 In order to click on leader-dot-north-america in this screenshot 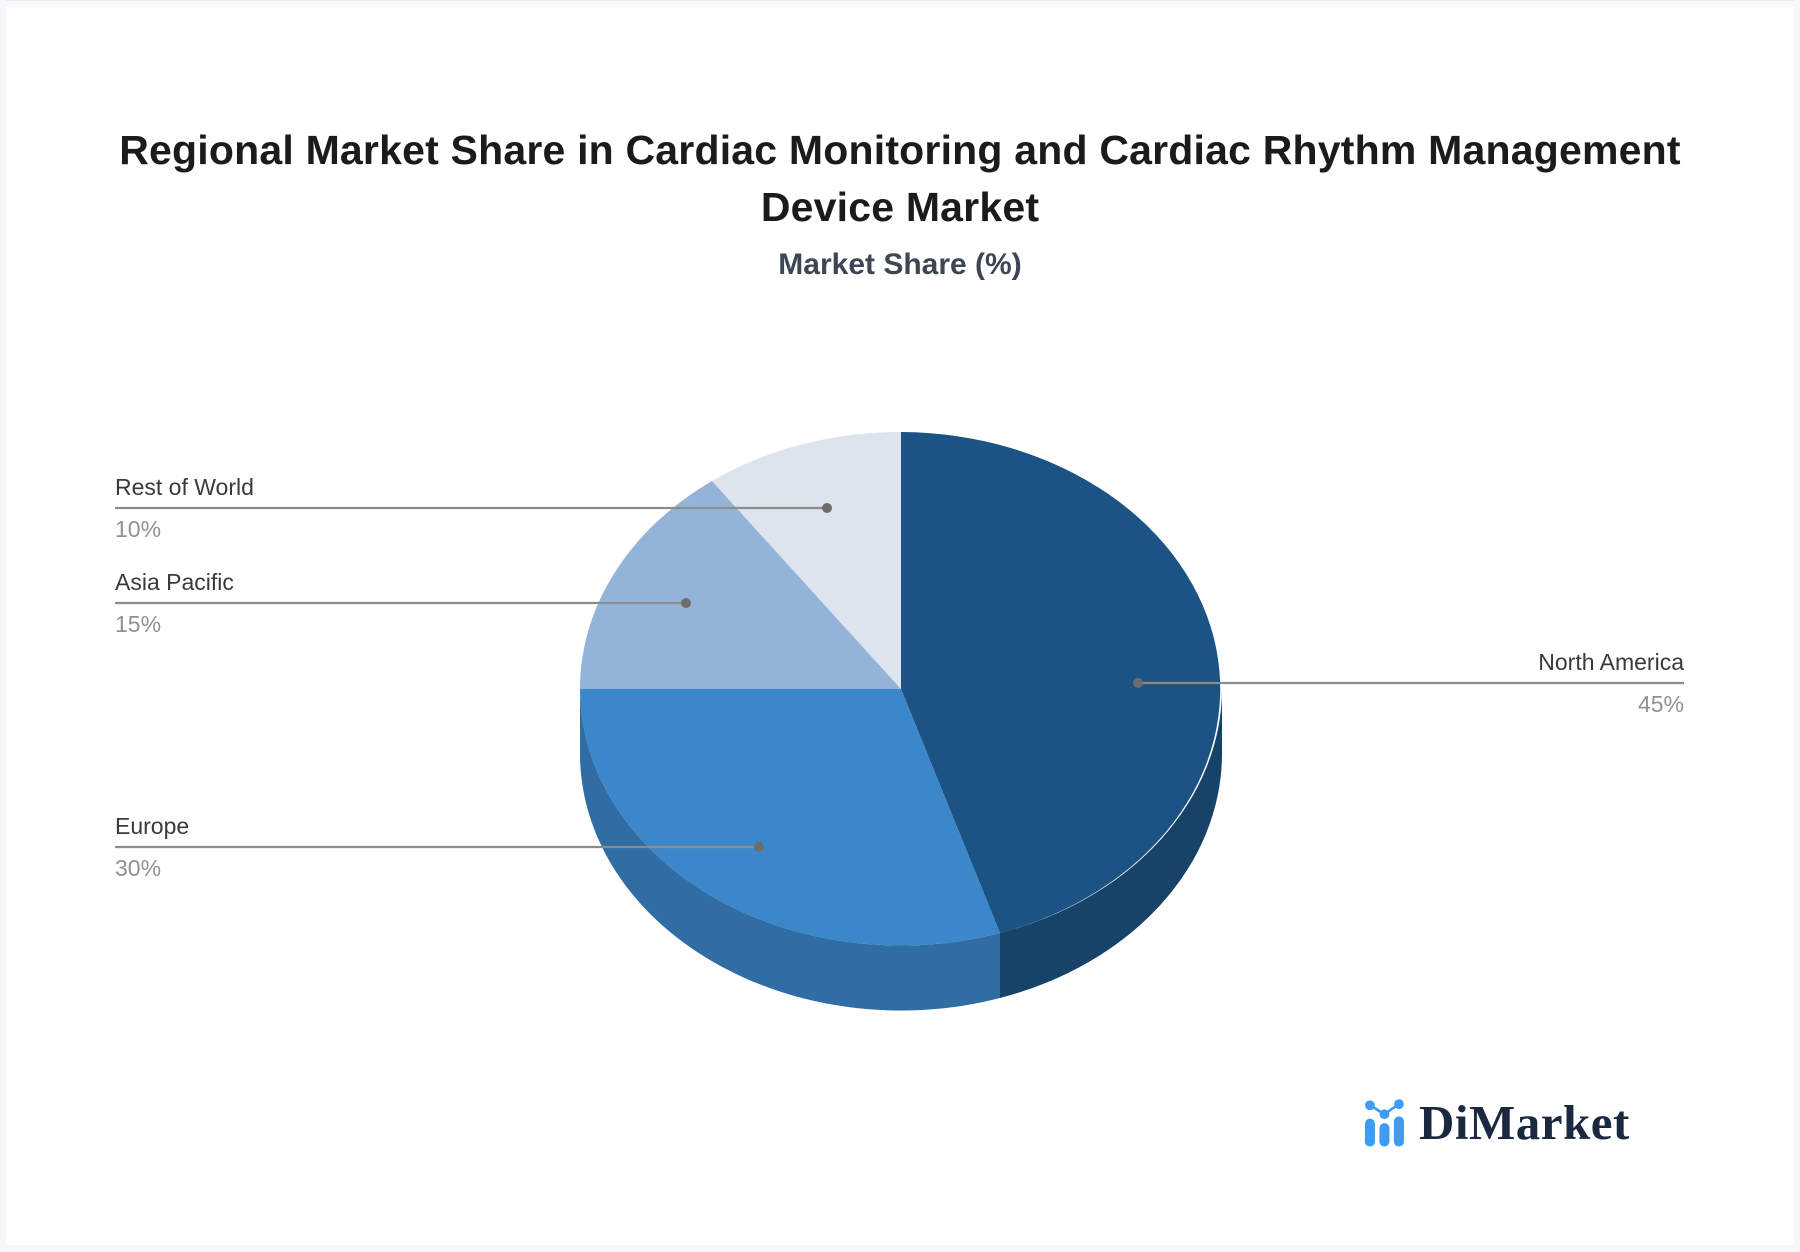, I will do `click(1138, 683)`.